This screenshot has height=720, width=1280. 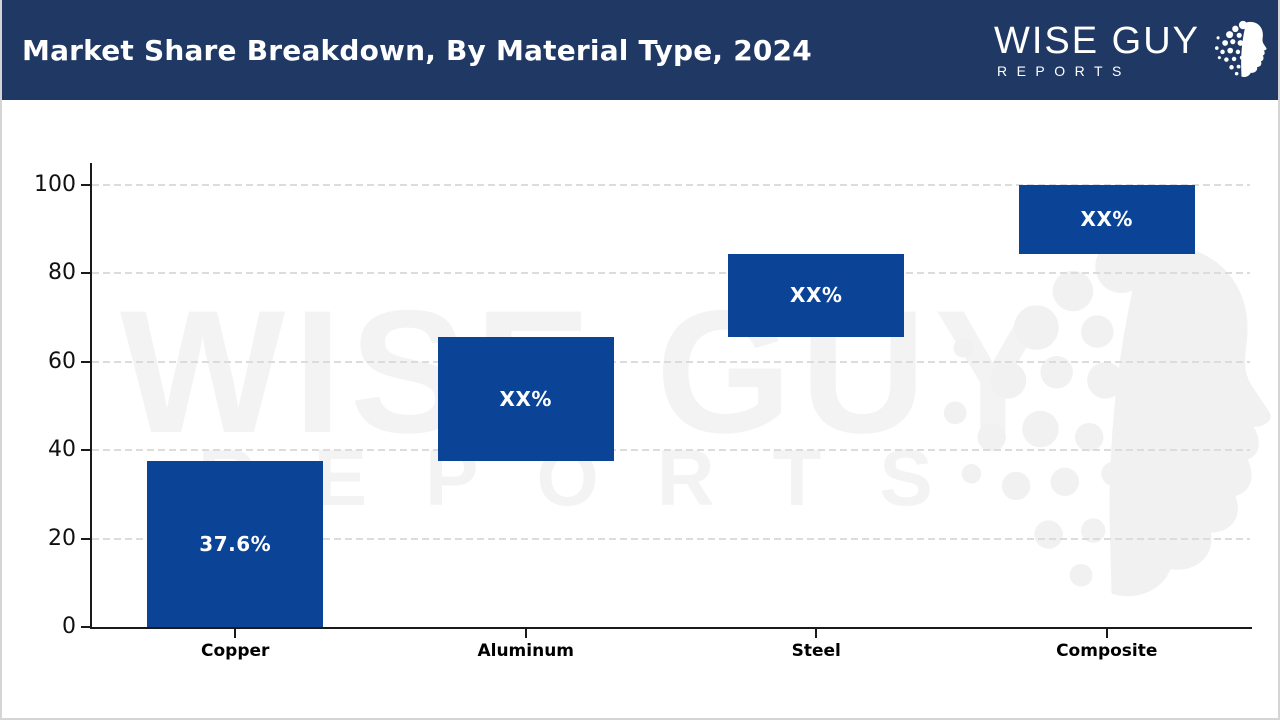 I want to click on y-axis-tick-label: 100, so click(x=55, y=184).